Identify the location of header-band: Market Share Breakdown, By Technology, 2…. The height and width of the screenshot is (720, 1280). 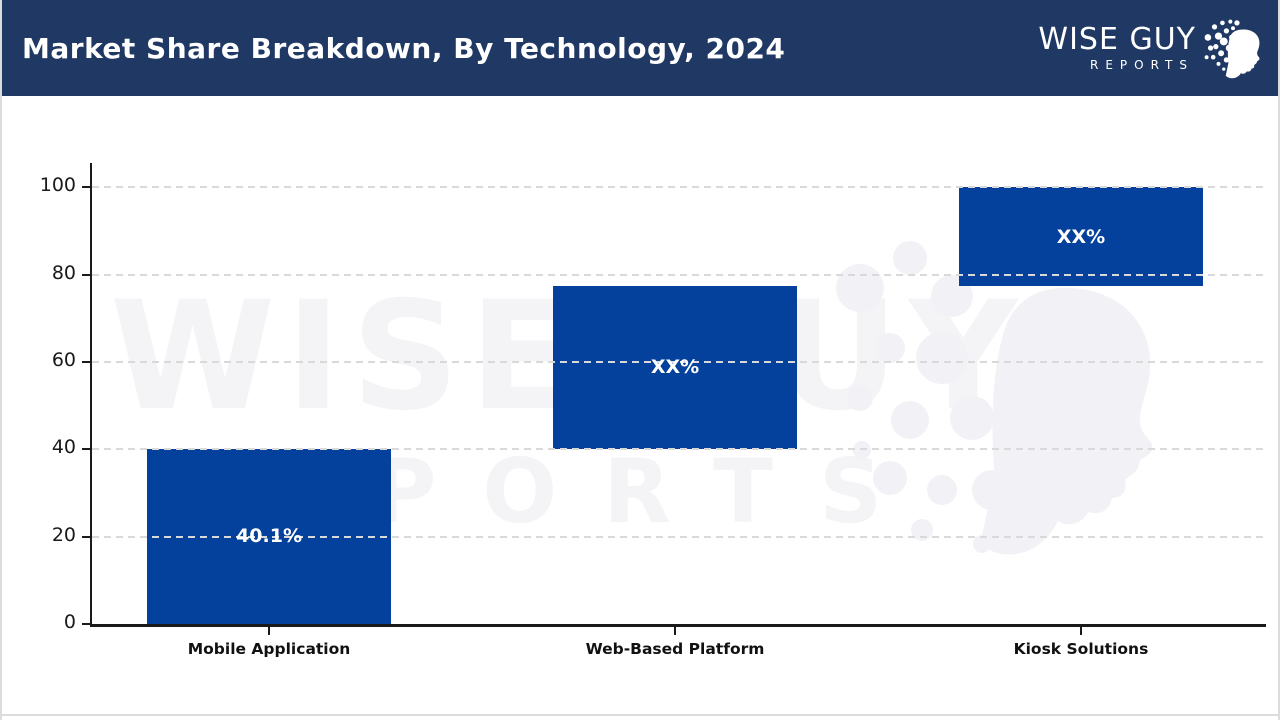
(640, 48).